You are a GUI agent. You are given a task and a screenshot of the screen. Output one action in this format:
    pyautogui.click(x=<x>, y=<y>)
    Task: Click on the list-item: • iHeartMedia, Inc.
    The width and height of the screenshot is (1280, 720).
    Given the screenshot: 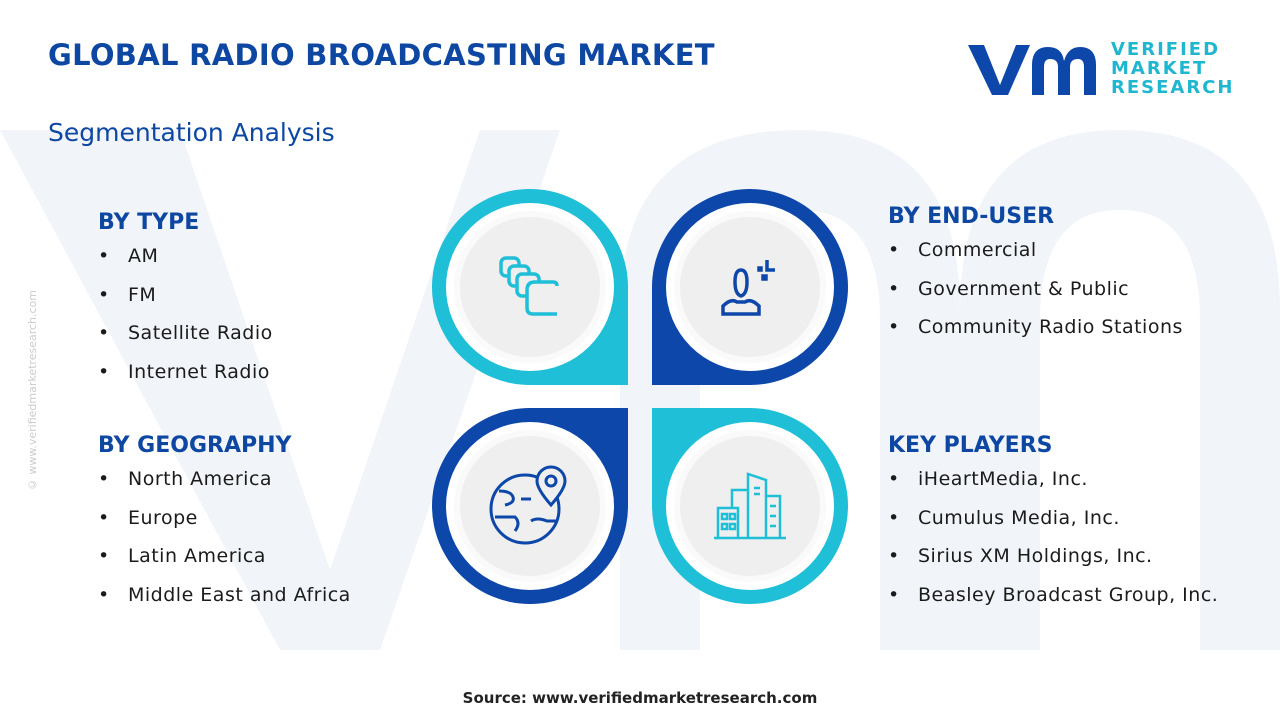 What is the action you would take?
    pyautogui.click(x=988, y=479)
    